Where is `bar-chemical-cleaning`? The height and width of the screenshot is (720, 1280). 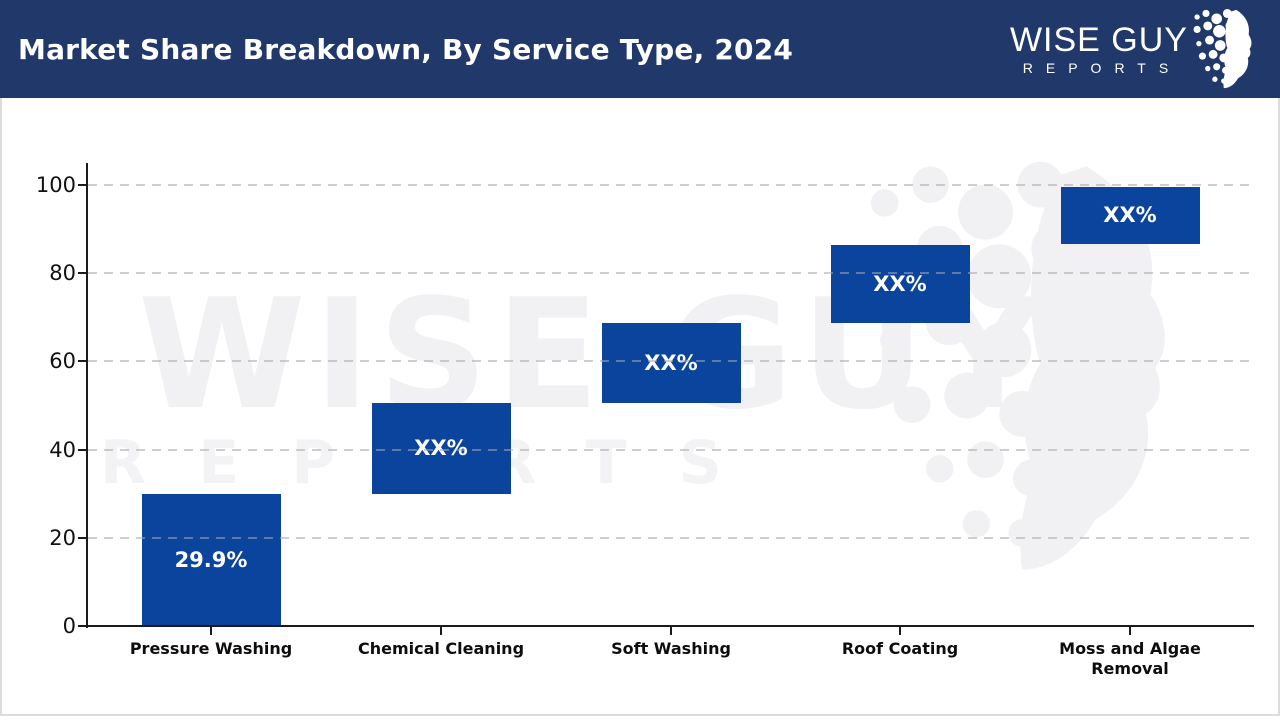
bar-chemical-cleaning is located at coordinates (441, 448).